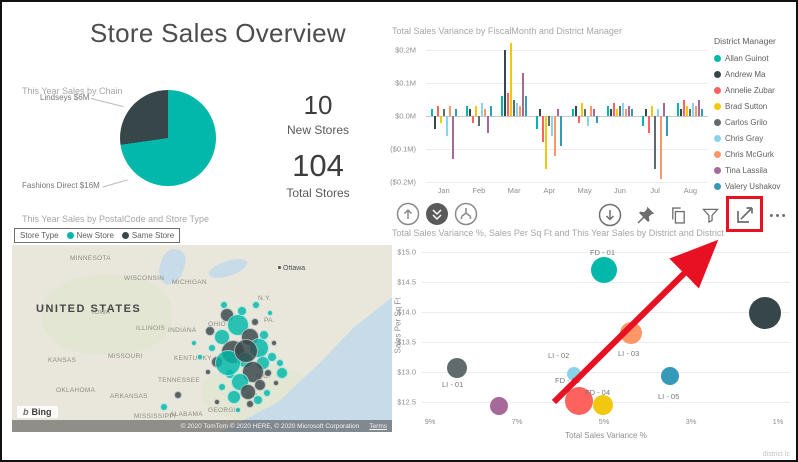  Describe the element at coordinates (318, 174) in the screenshot. I see `kpi-total-stores: 104 Total Stores` at that location.